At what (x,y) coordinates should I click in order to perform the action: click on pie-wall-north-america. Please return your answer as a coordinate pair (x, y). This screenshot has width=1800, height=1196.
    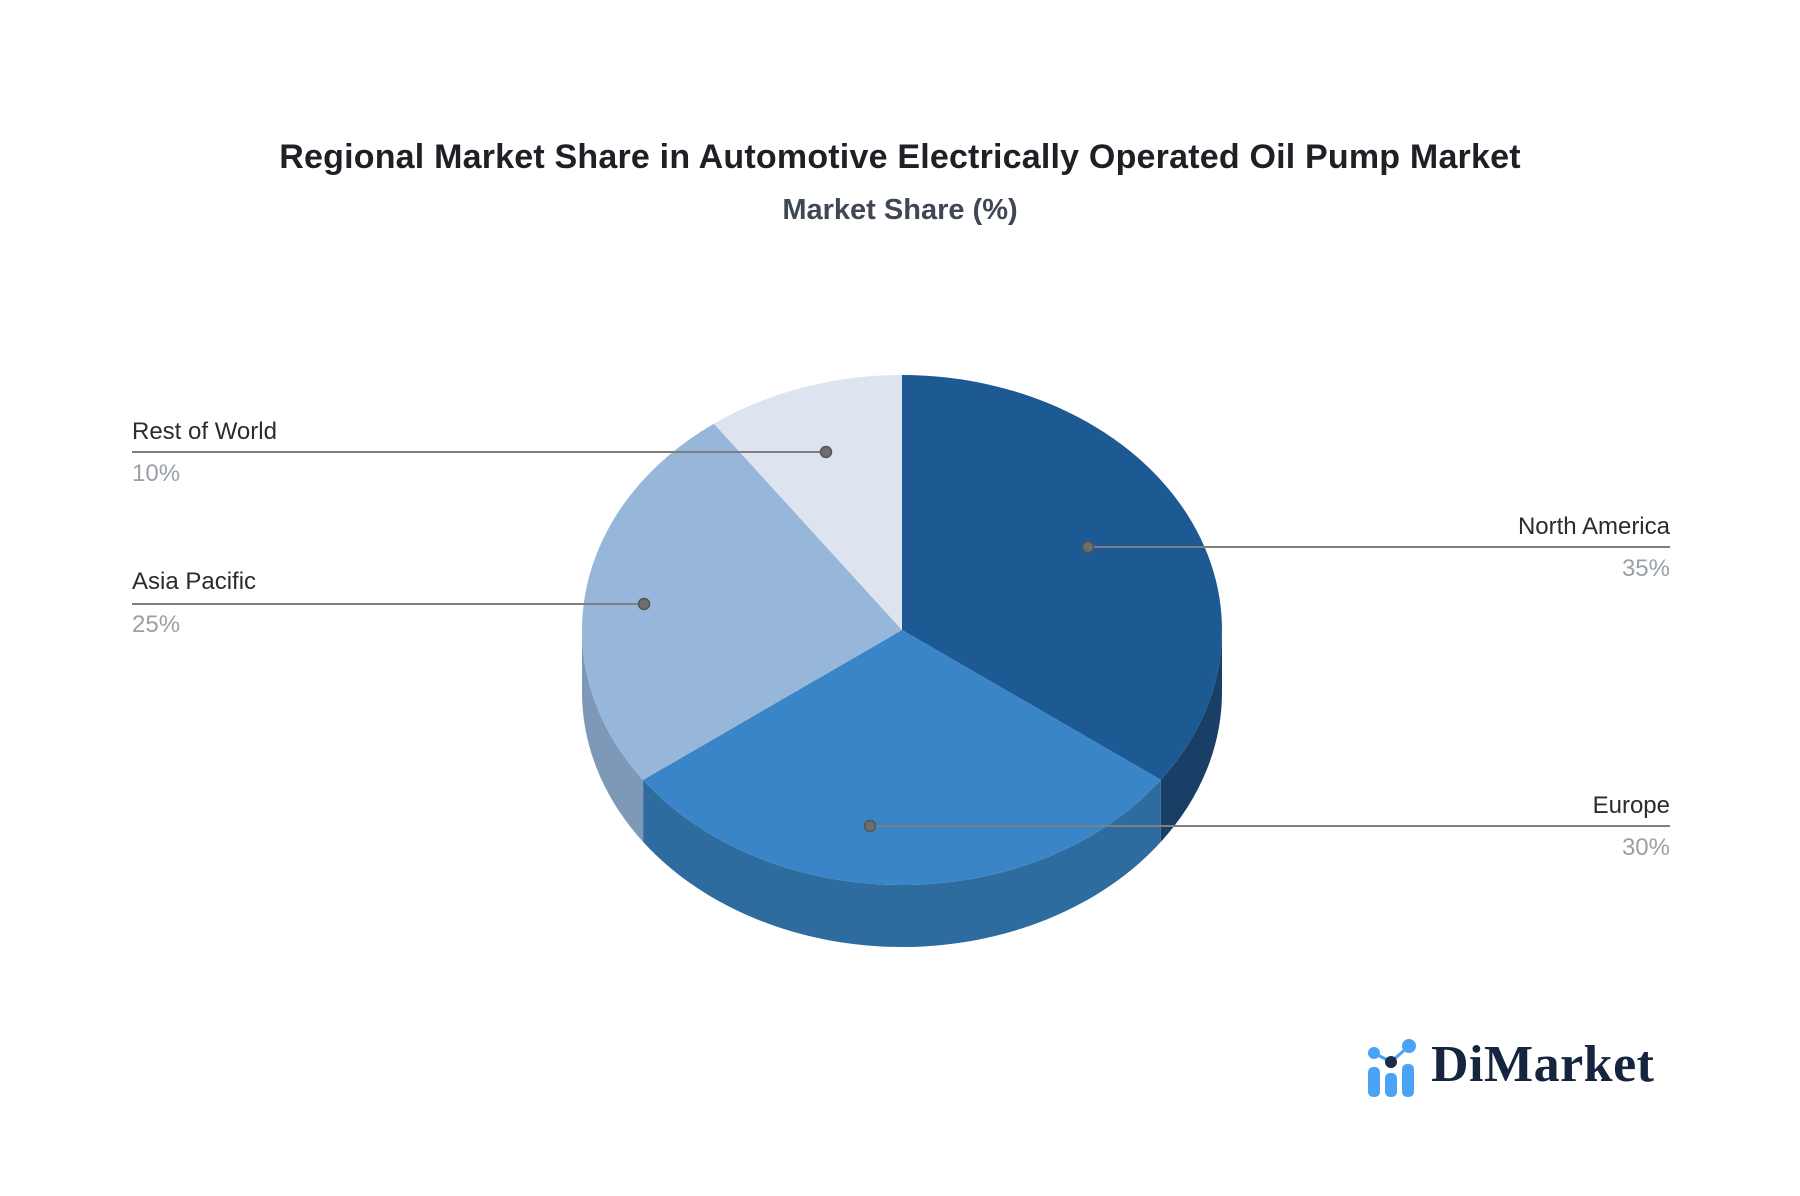
    Looking at the image, I should click on (1191, 736).